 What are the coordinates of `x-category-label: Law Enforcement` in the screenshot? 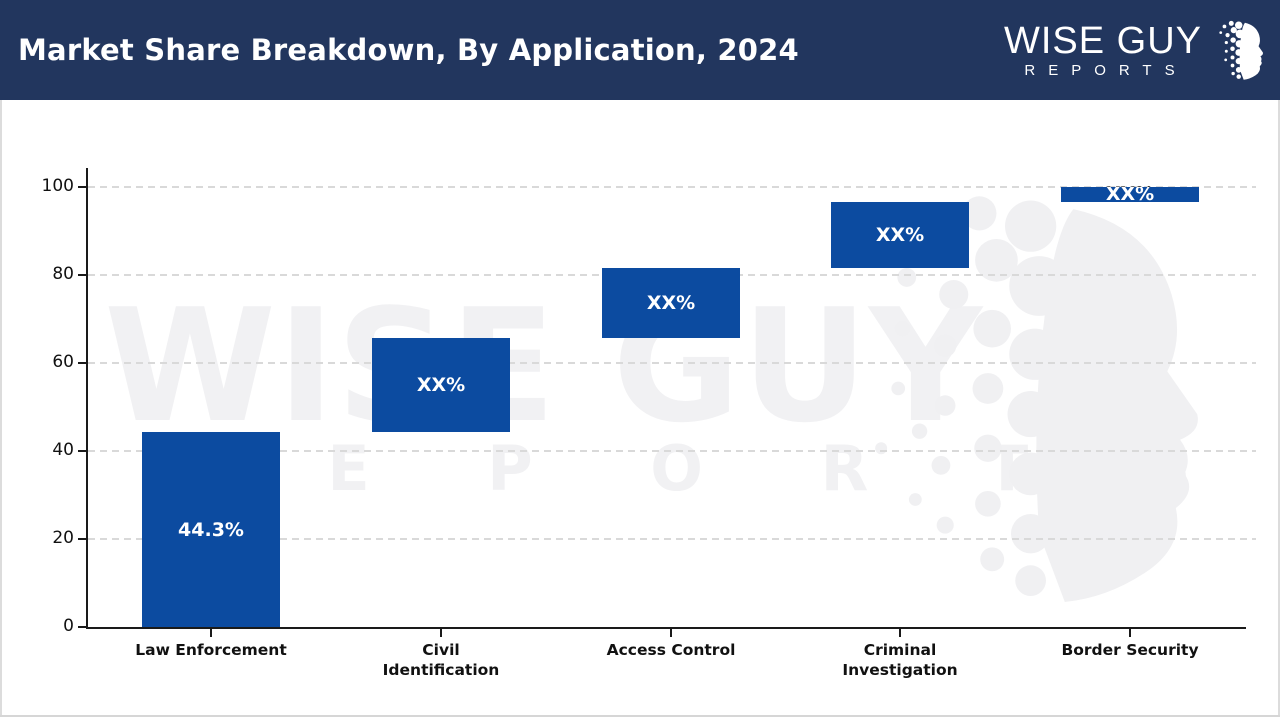 It's located at (211, 650).